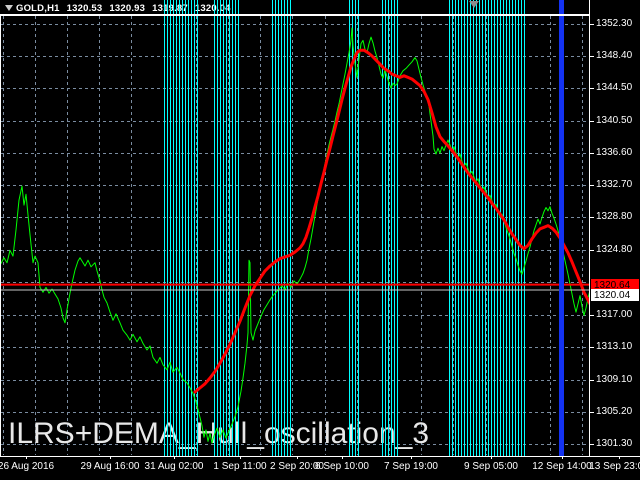 Image resolution: width=640 pixels, height=480 pixels. Describe the element at coordinates (84, 8) in the screenshot. I see `open-value: 1320.53` at that location.